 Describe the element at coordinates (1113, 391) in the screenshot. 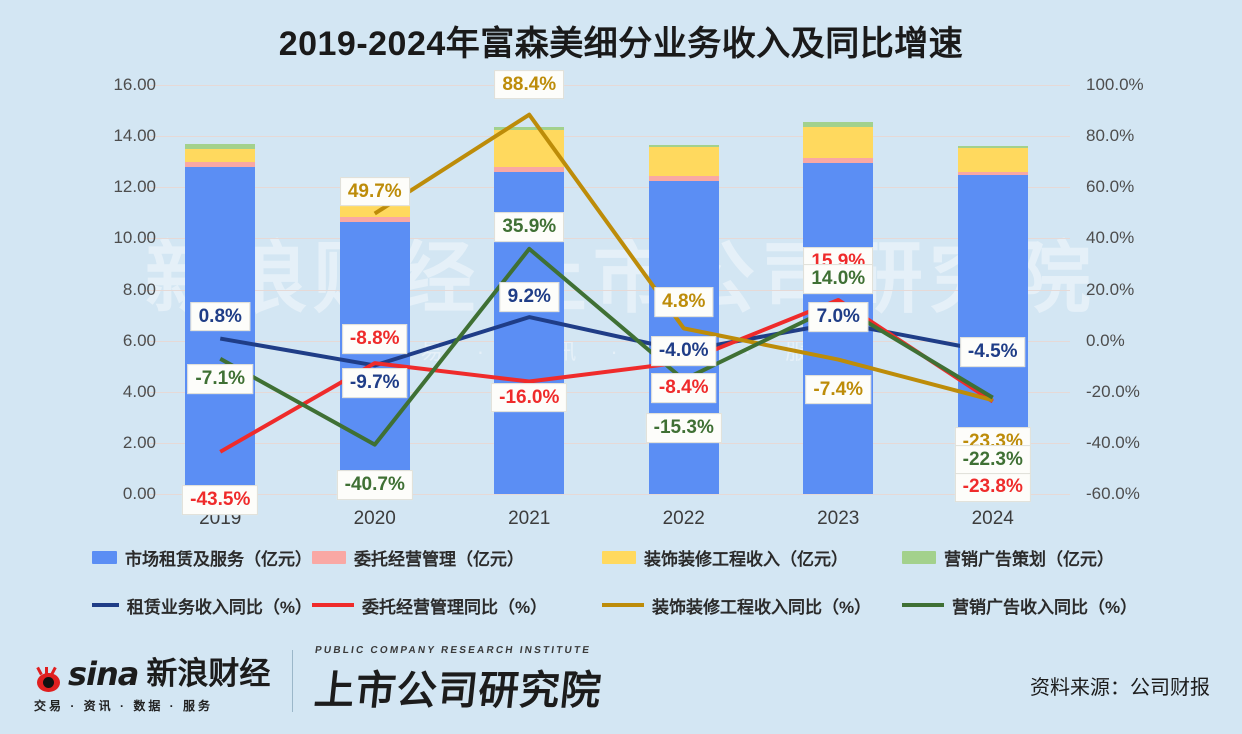

I see `y-axis-right-tick: -20.0%` at that location.